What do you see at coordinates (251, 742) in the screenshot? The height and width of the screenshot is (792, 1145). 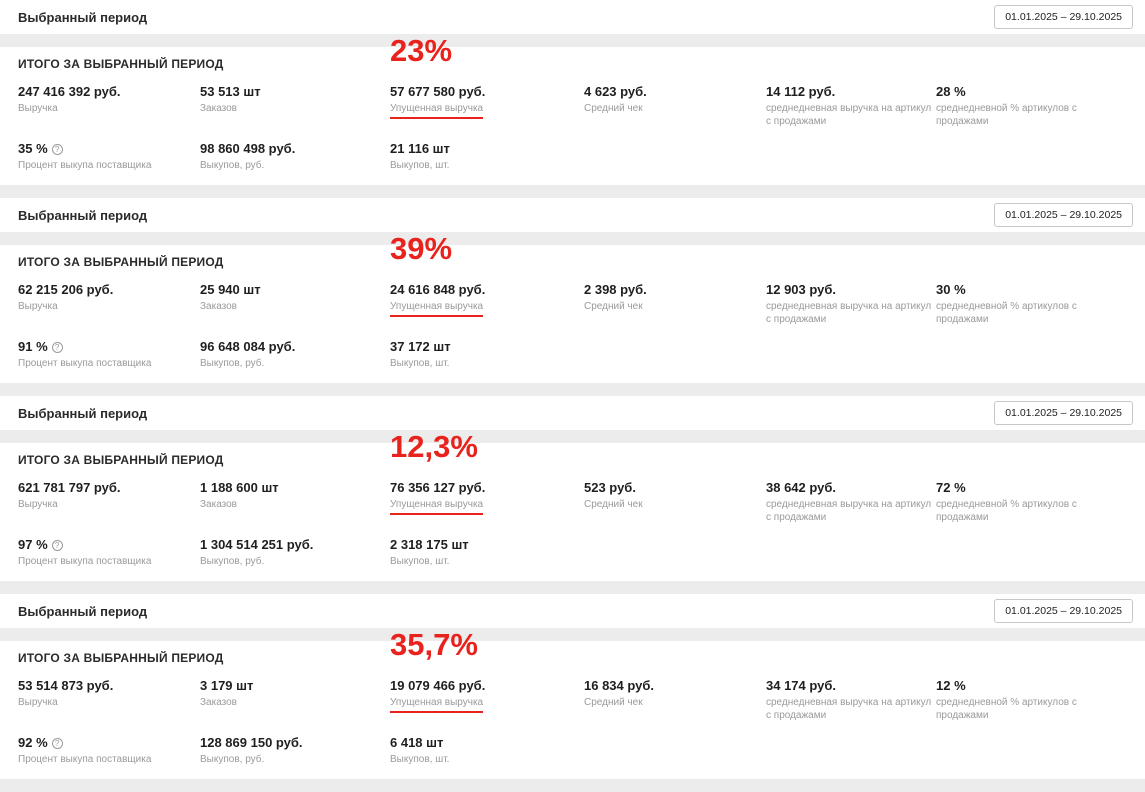 I see `metric-value: 128 869 150 руб.` at bounding box center [251, 742].